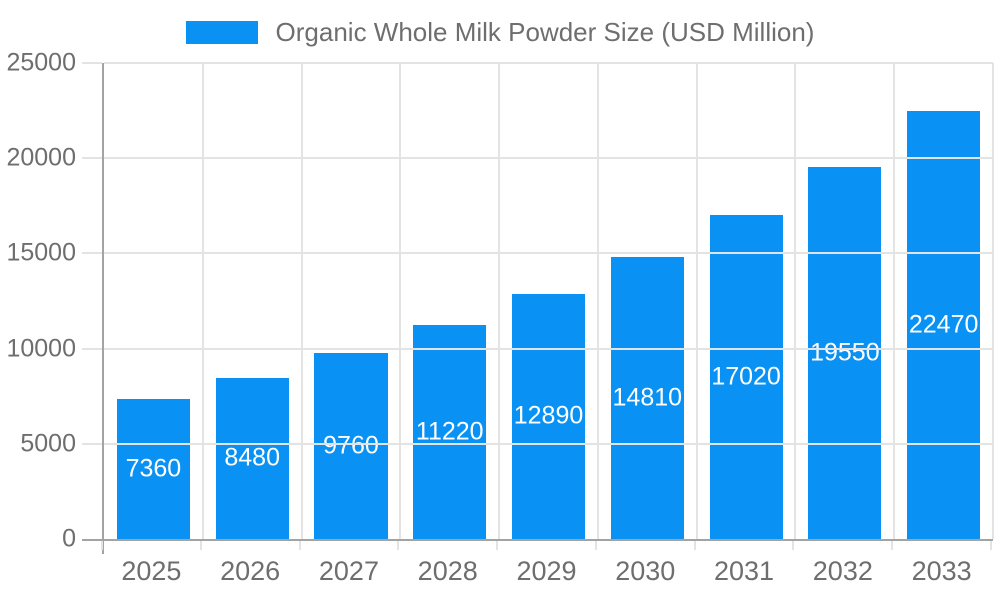 The height and width of the screenshot is (600, 1000). I want to click on bar-value-label: 11220, so click(449, 431).